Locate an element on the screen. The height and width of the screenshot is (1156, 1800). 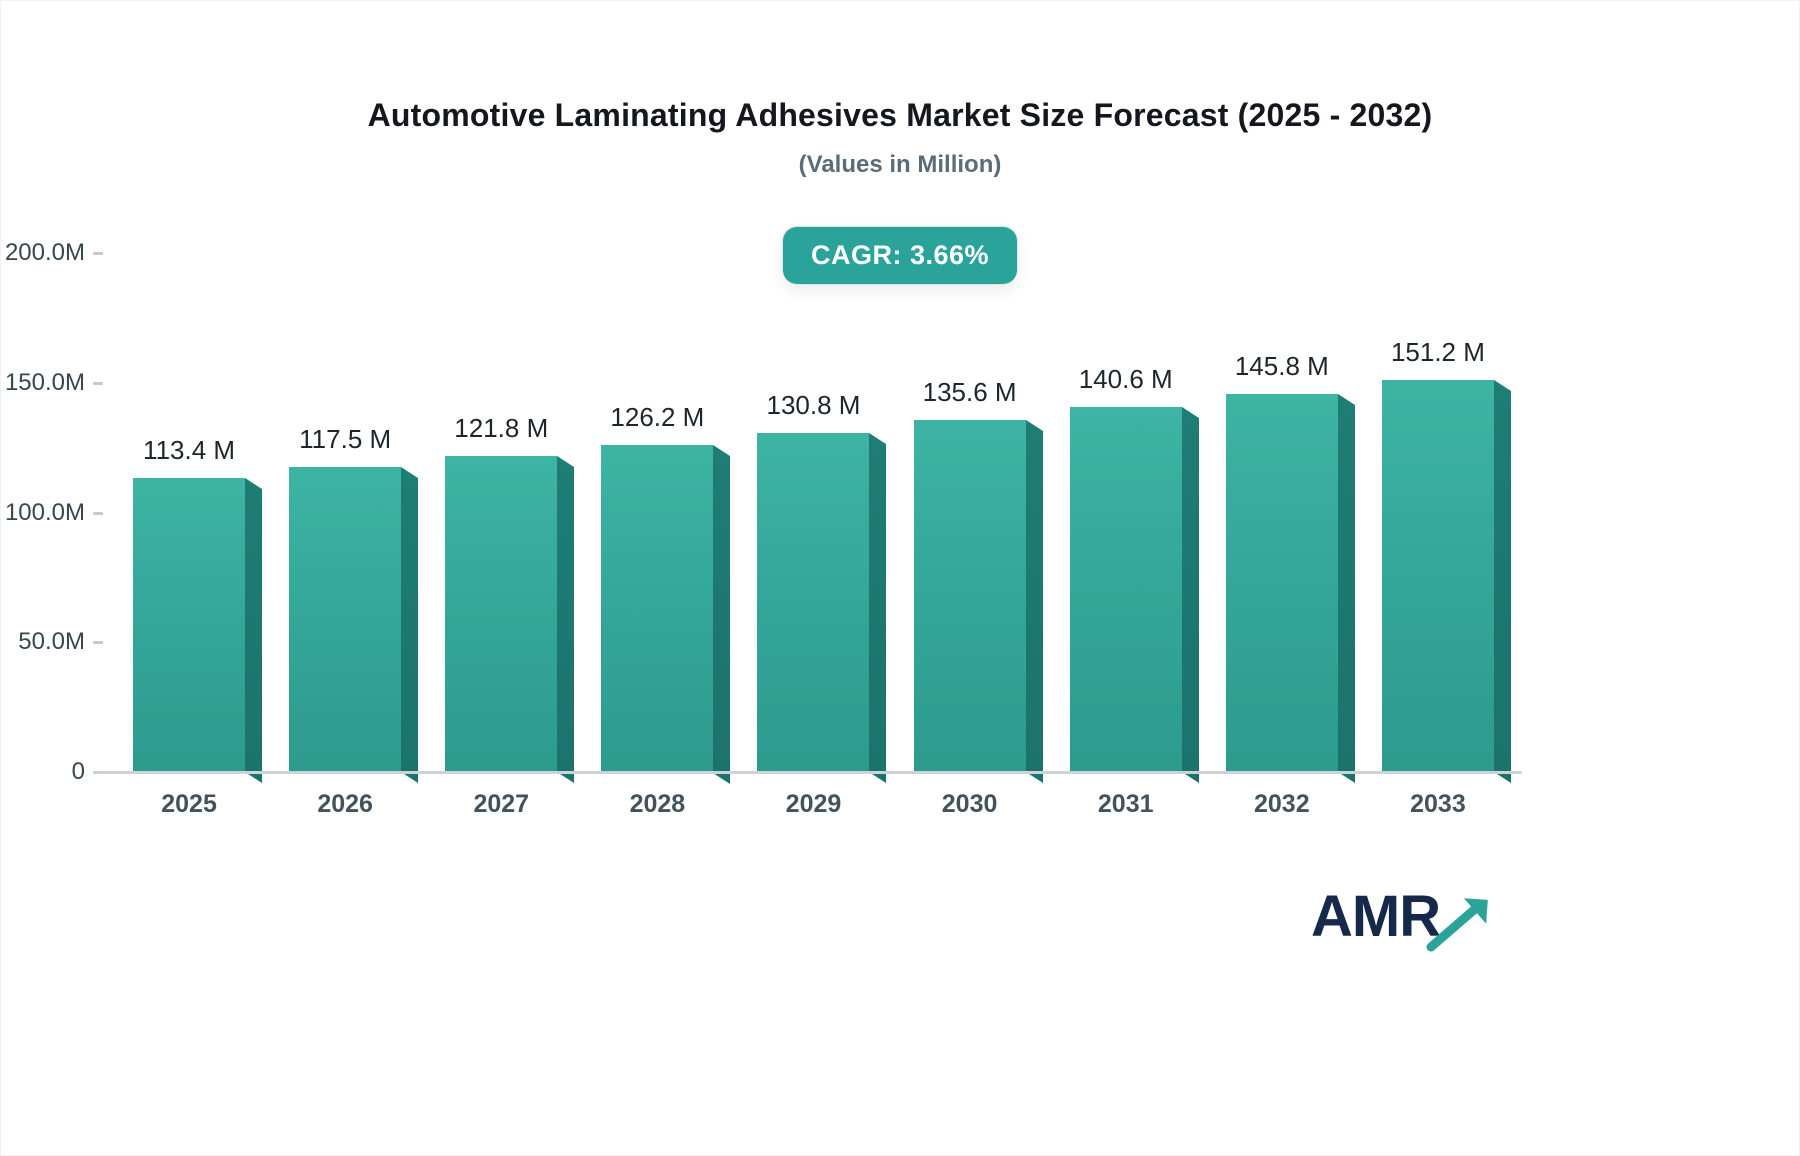
y-axis: 200.0M 150.0M 100.0M 50.0M 0 is located at coordinates (54, 512).